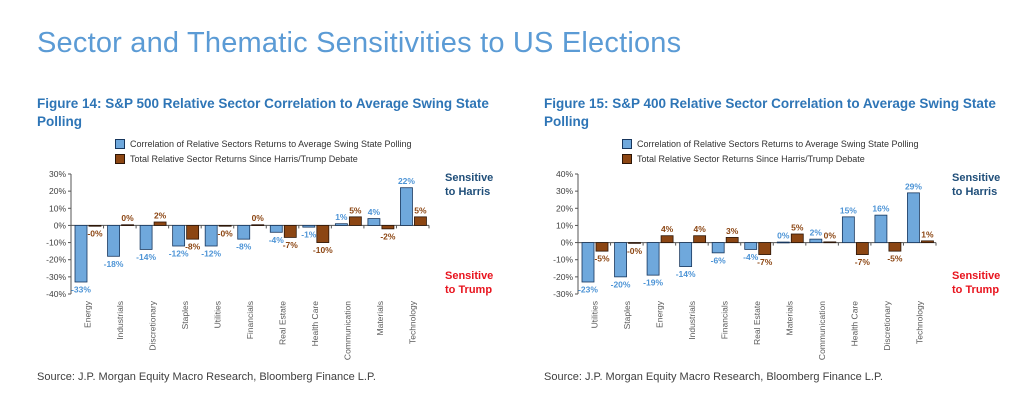 The image size is (1024, 410). I want to click on bar-value-label: -10%, so click(323, 250).